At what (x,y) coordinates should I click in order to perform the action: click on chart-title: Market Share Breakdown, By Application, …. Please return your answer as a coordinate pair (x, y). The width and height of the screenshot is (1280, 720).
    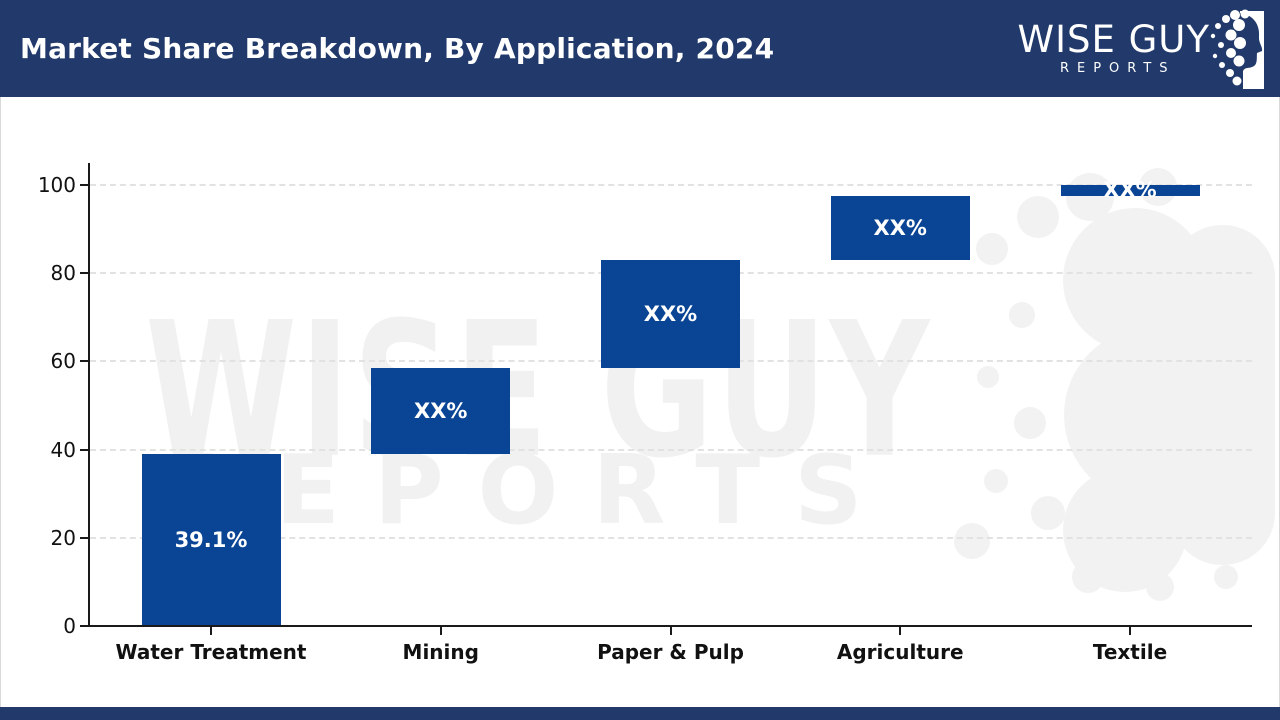
    Looking at the image, I should click on (397, 48).